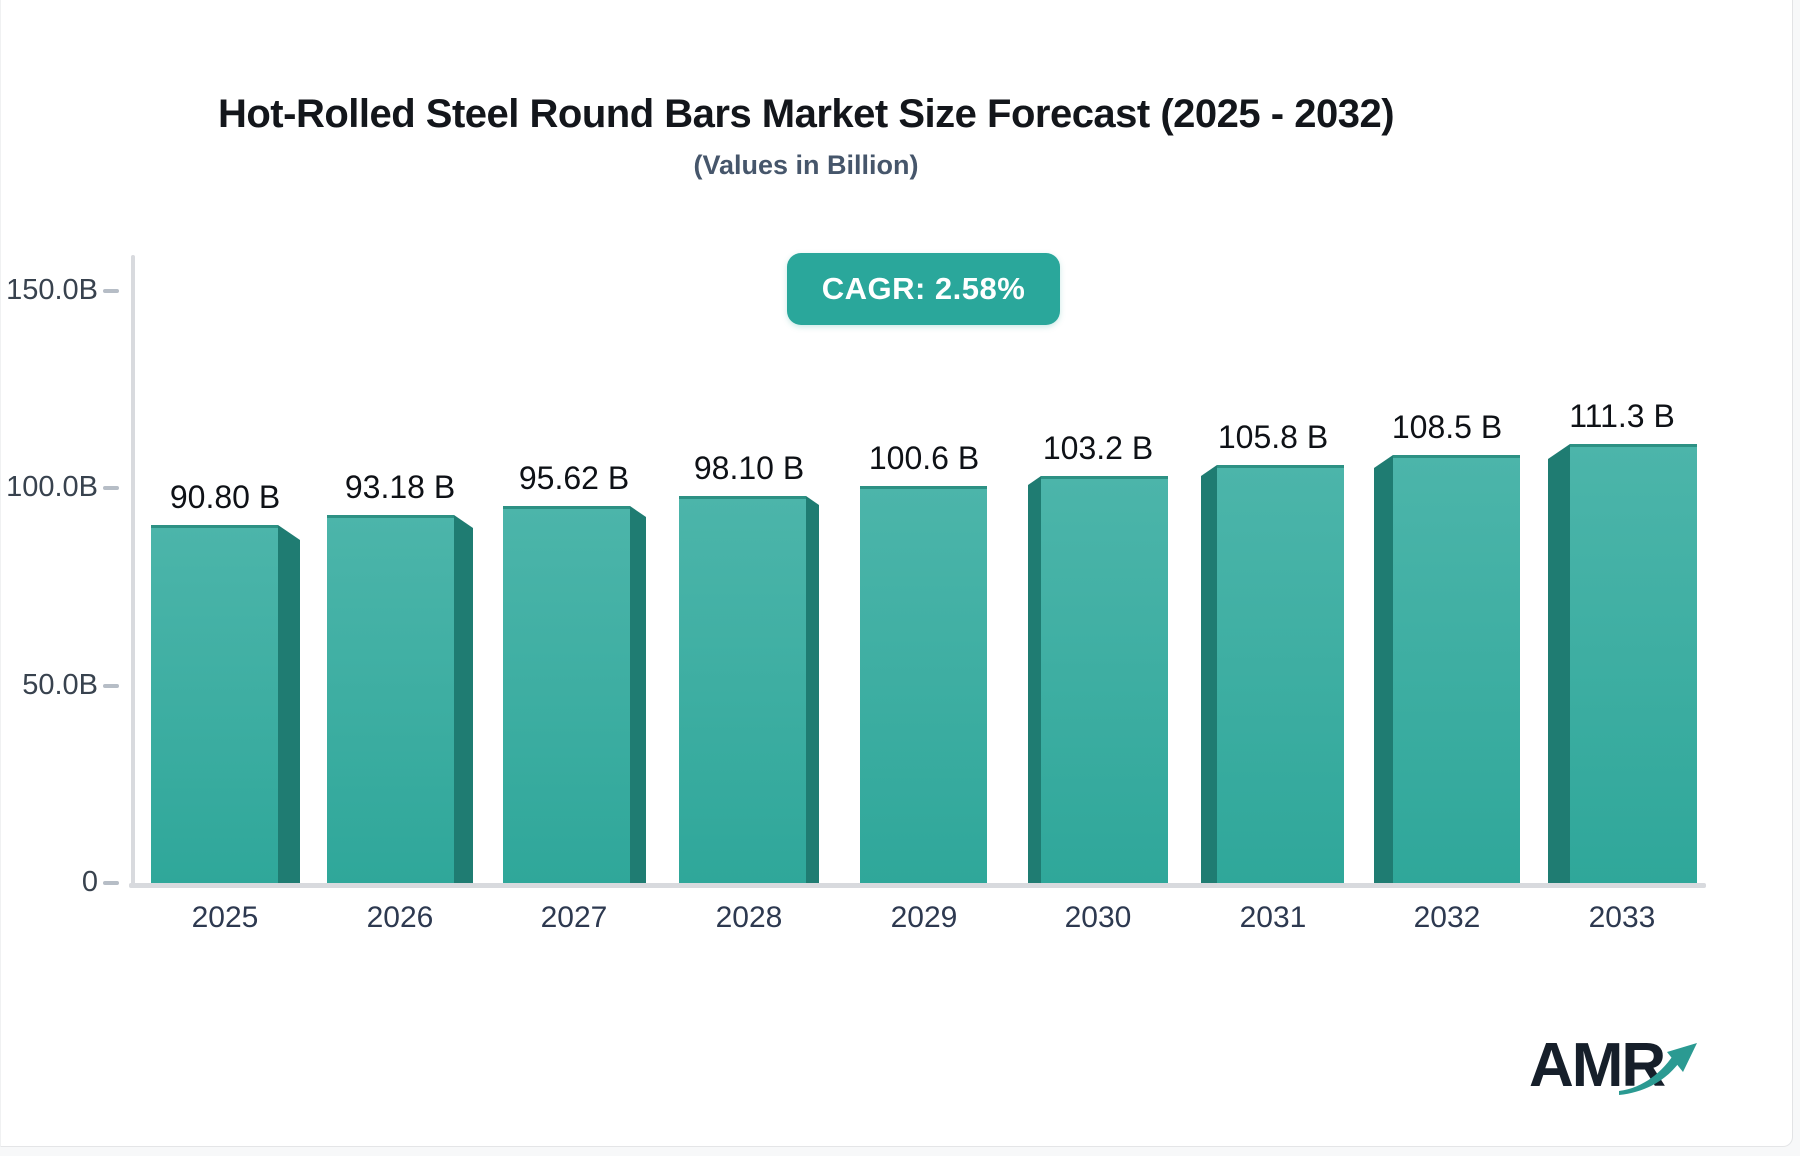  I want to click on y-tick-label: 150.0B, so click(52, 290).